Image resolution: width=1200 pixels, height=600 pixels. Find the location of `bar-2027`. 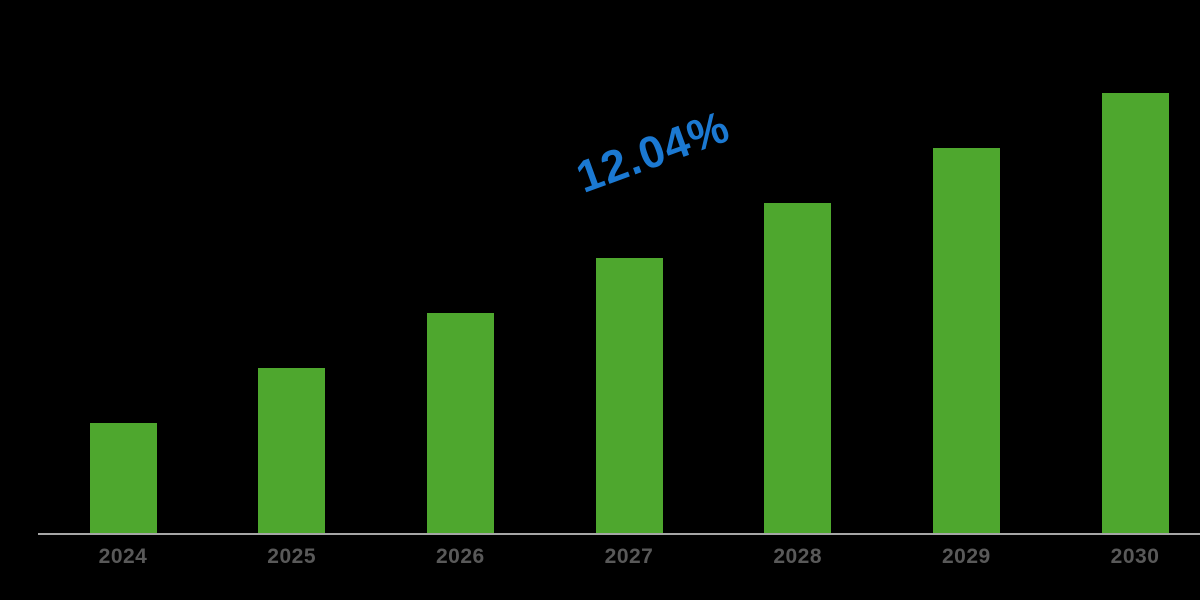

bar-2027 is located at coordinates (629, 395).